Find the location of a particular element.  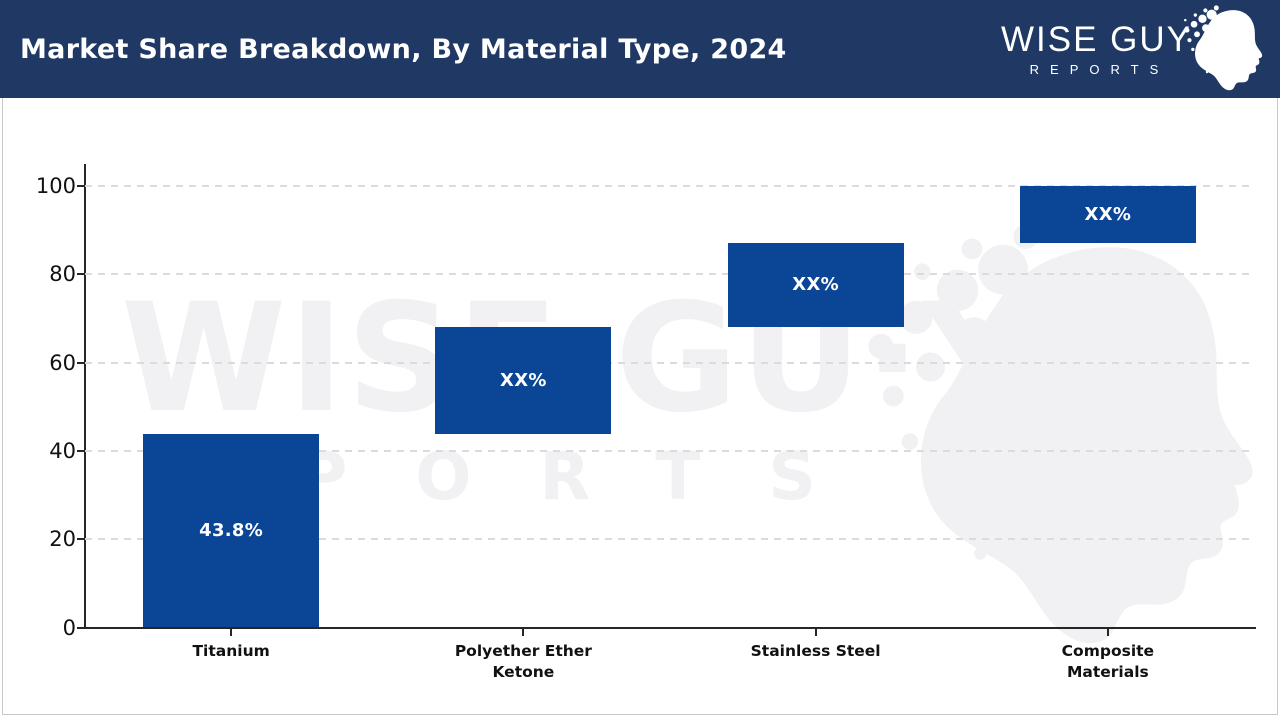

y-tick-label: 100 is located at coordinates (55, 186).